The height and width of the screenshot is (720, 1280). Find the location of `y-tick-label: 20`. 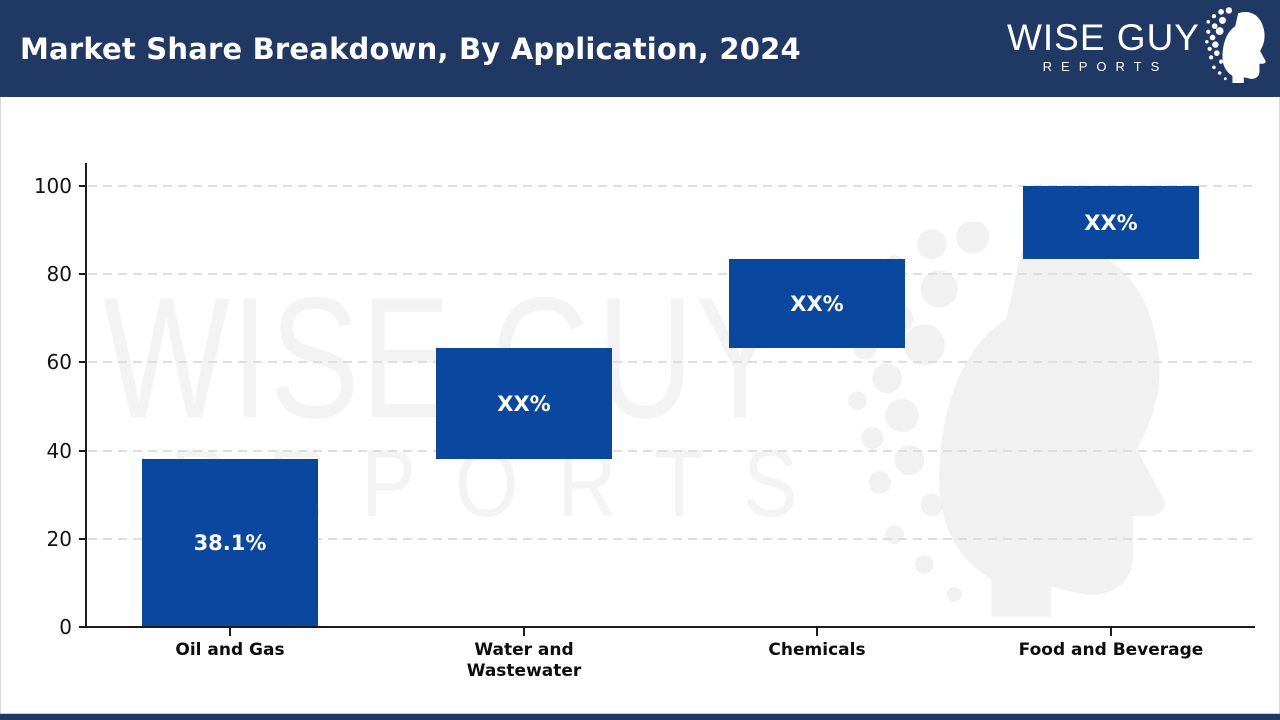

y-tick-label: 20 is located at coordinates (59, 538).